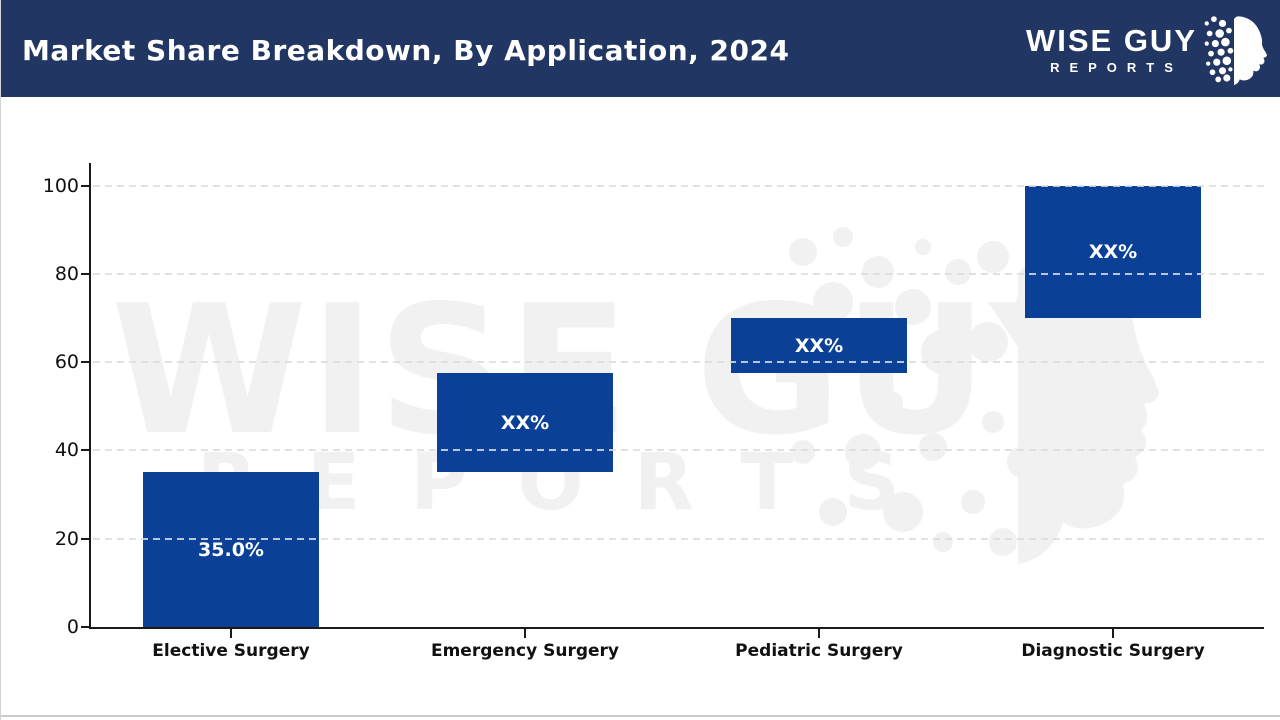  What do you see at coordinates (819, 651) in the screenshot?
I see `x-tick-label-2: Pediatric Surgery` at bounding box center [819, 651].